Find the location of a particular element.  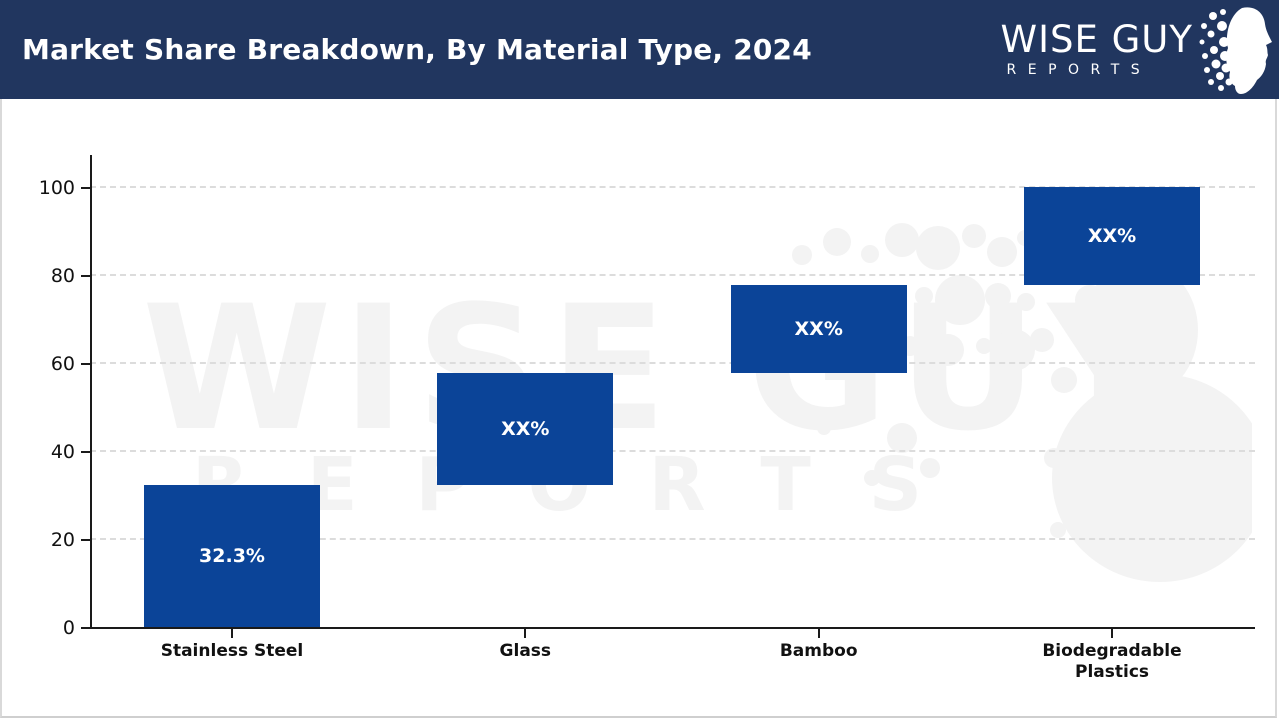

bar-glass: XX% is located at coordinates (525, 429).